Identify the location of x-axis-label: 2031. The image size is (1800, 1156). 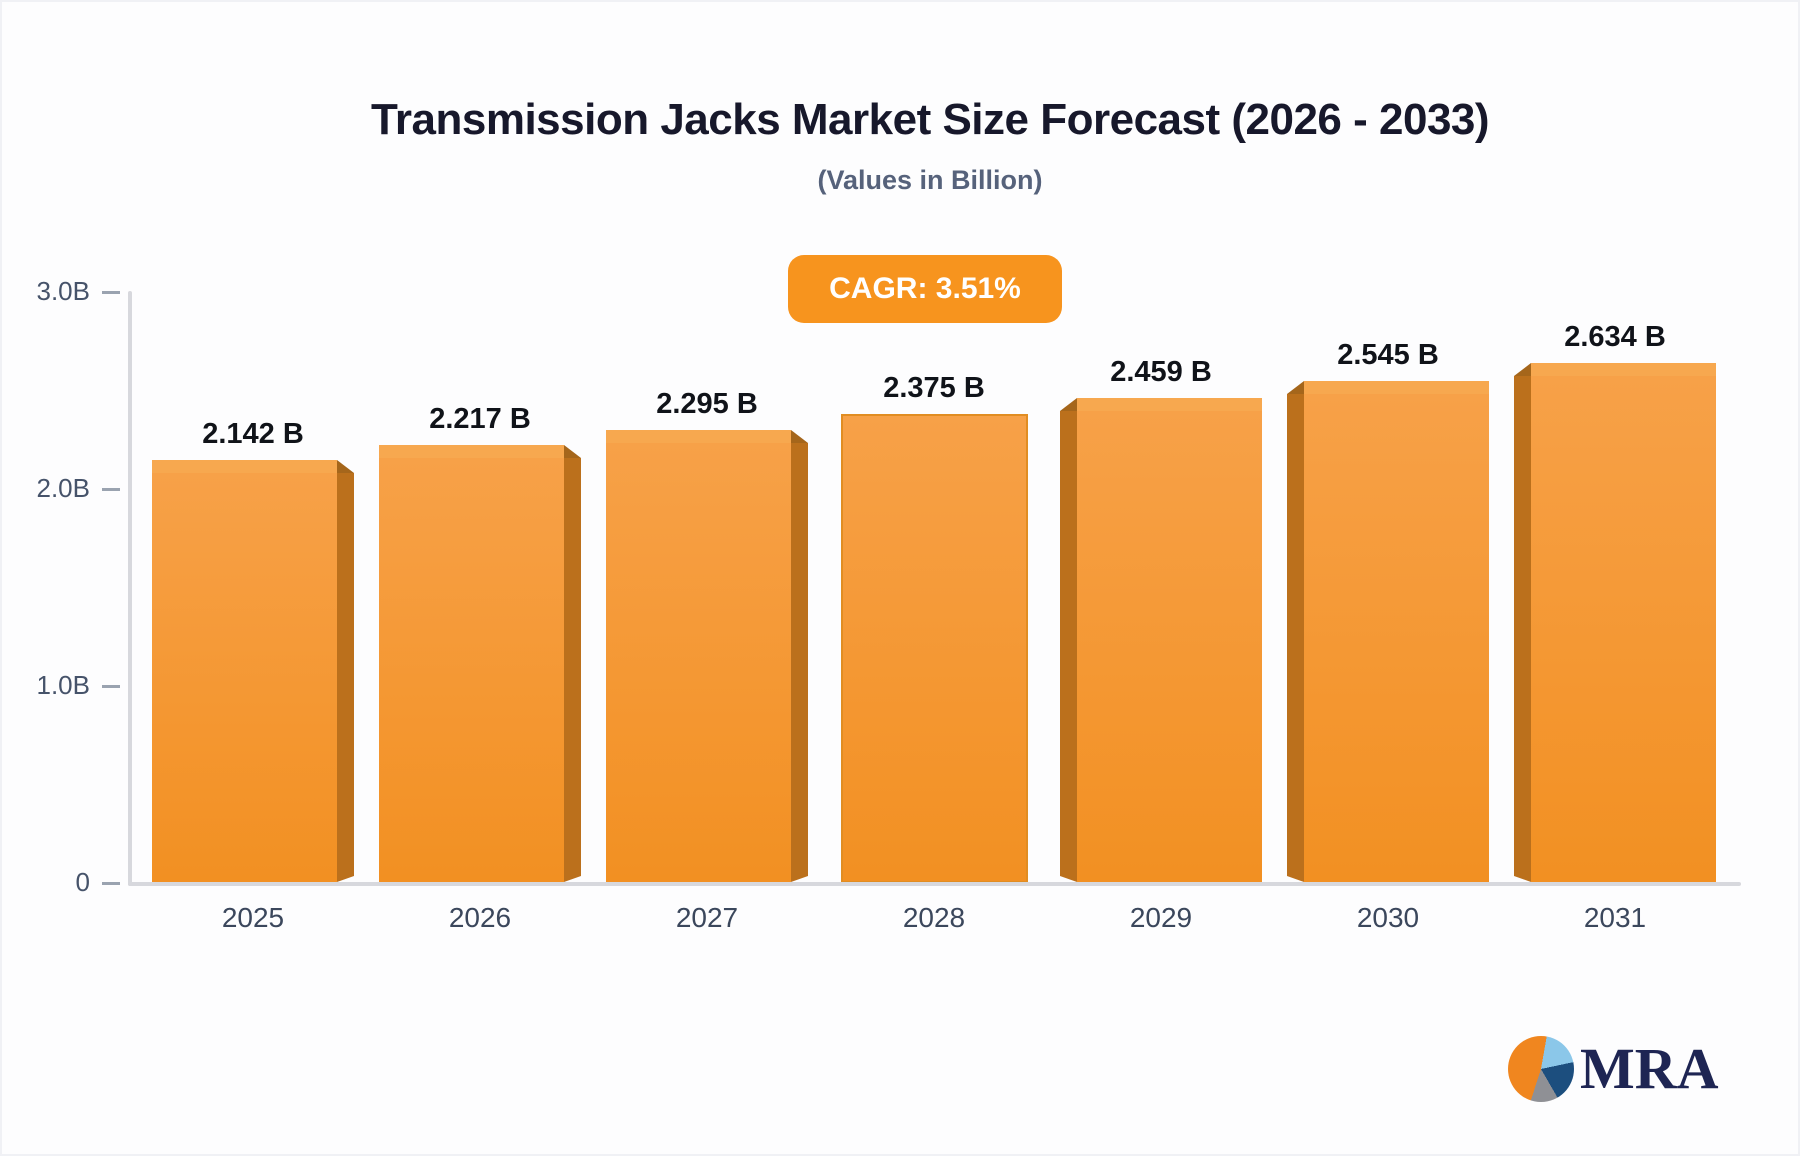
(1615, 917).